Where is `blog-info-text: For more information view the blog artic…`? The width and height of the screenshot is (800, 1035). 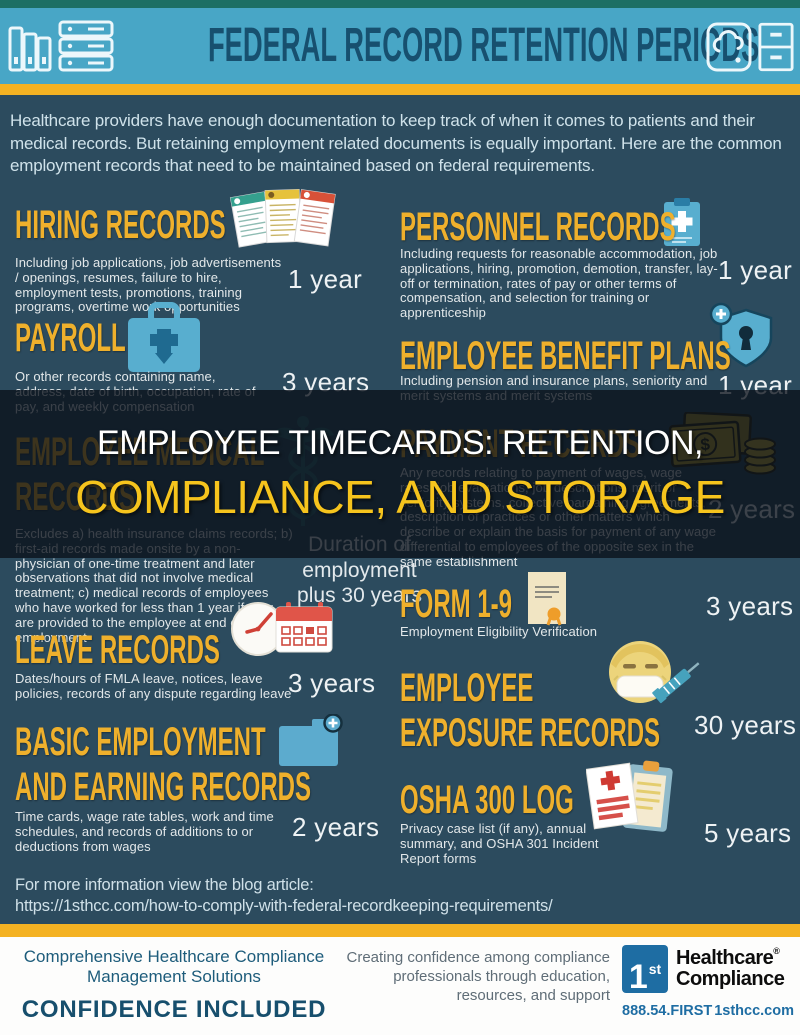 blog-info-text: For more information view the blog artic… is located at coordinates (164, 885).